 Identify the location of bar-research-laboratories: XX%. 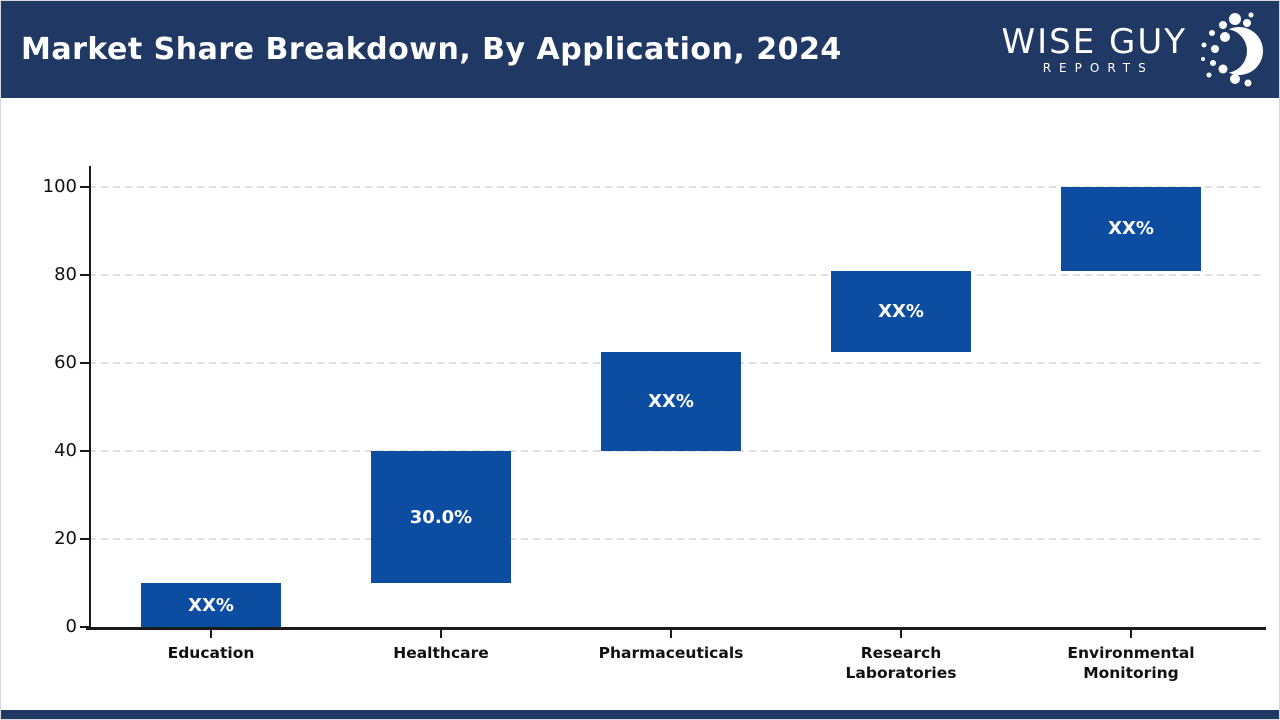
(901, 311).